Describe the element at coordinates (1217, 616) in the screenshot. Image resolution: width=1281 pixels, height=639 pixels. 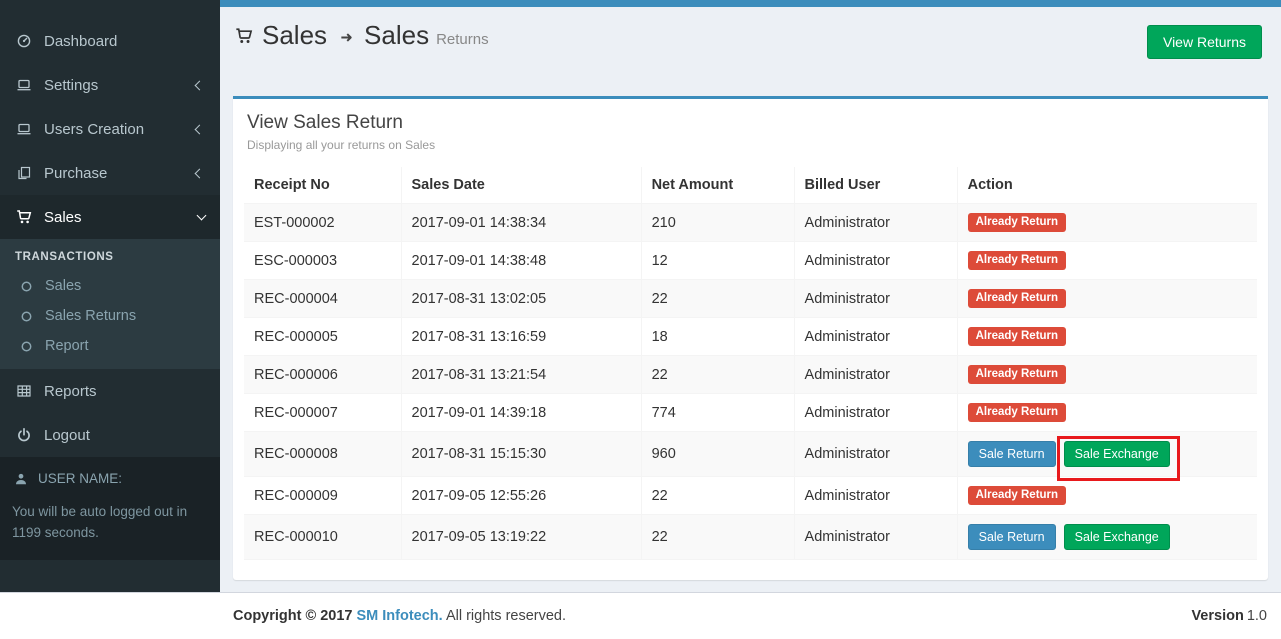
I see `version-label: Version` at that location.